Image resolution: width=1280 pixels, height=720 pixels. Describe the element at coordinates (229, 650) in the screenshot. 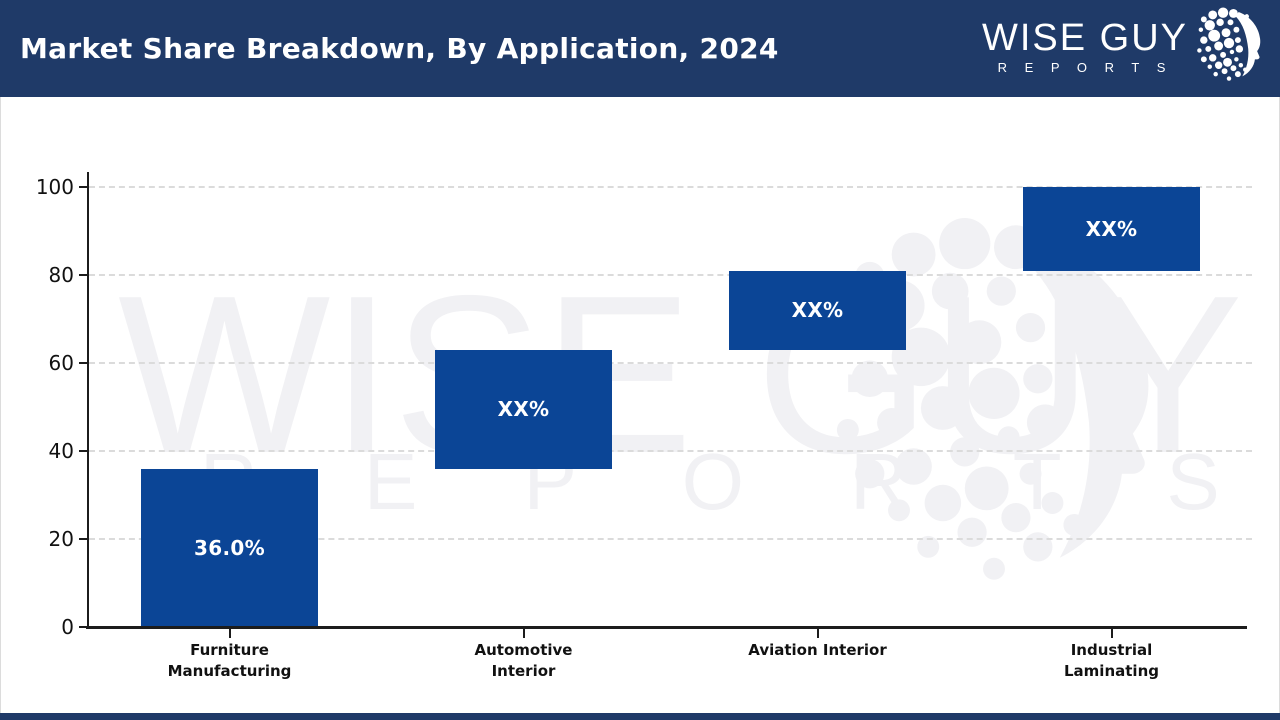

I see `category-label-line: Furniture` at that location.